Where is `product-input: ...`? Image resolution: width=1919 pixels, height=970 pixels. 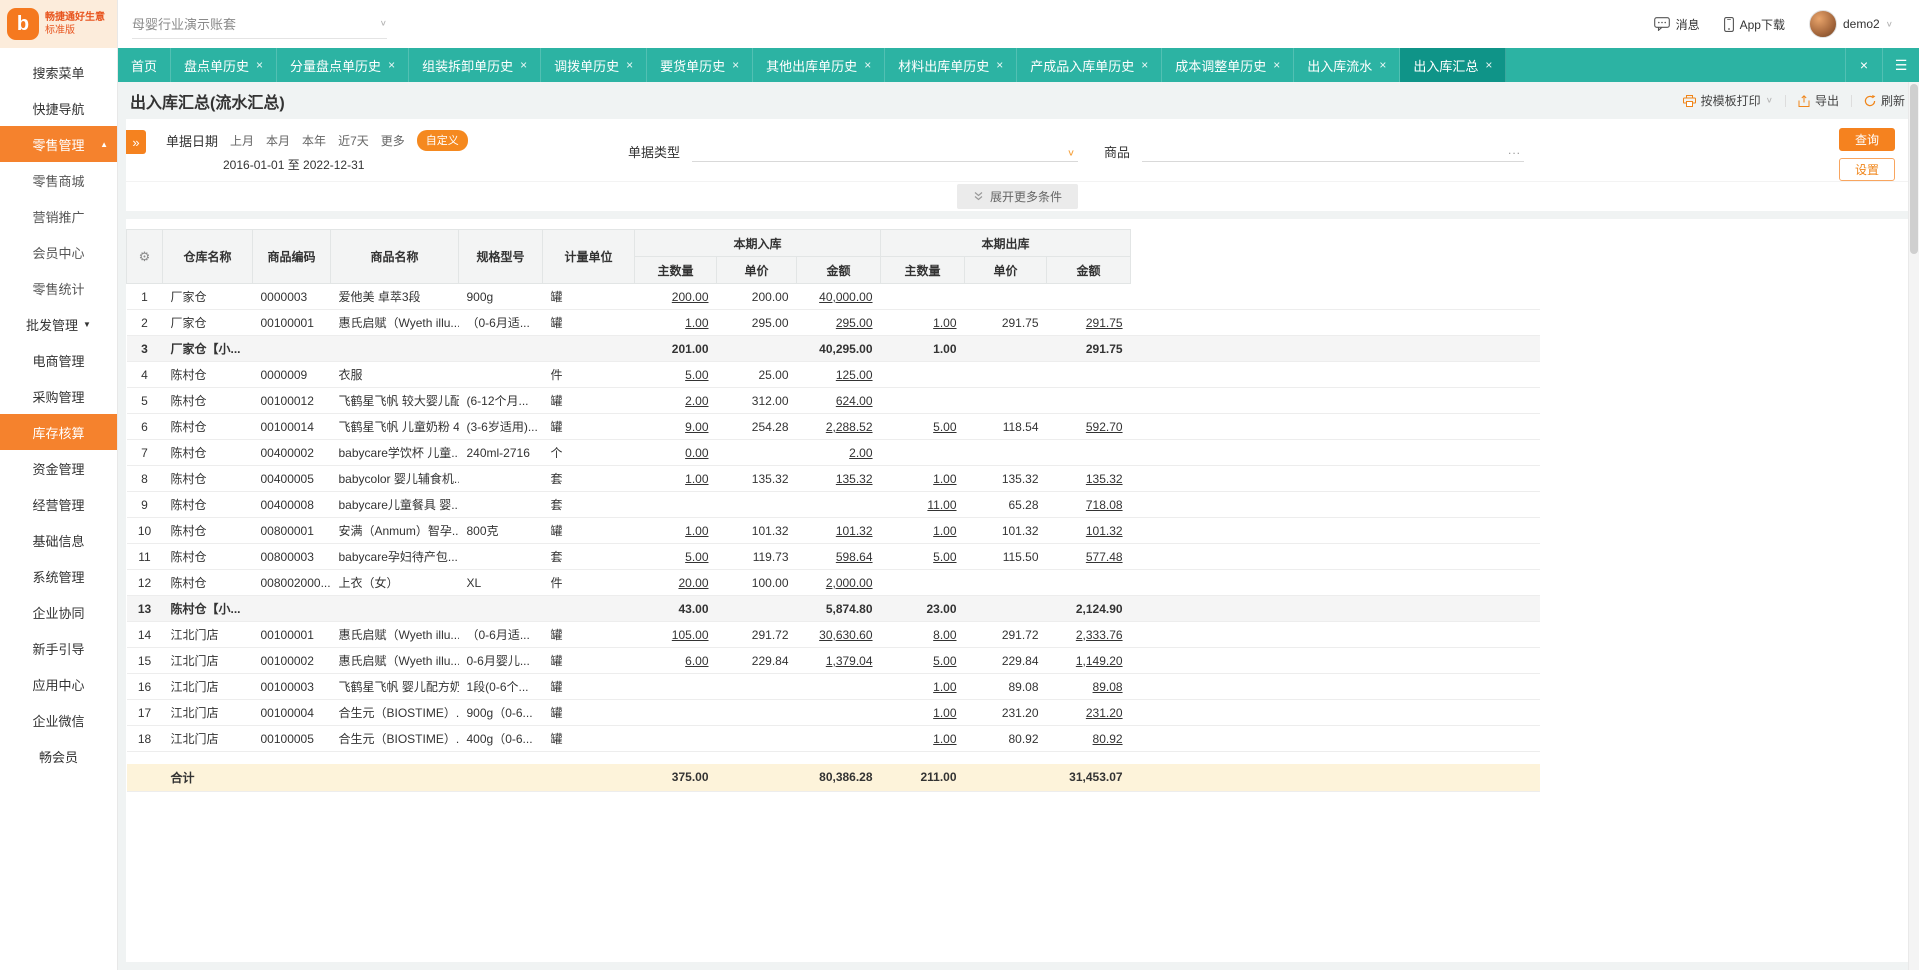 product-input: ... is located at coordinates (1333, 151).